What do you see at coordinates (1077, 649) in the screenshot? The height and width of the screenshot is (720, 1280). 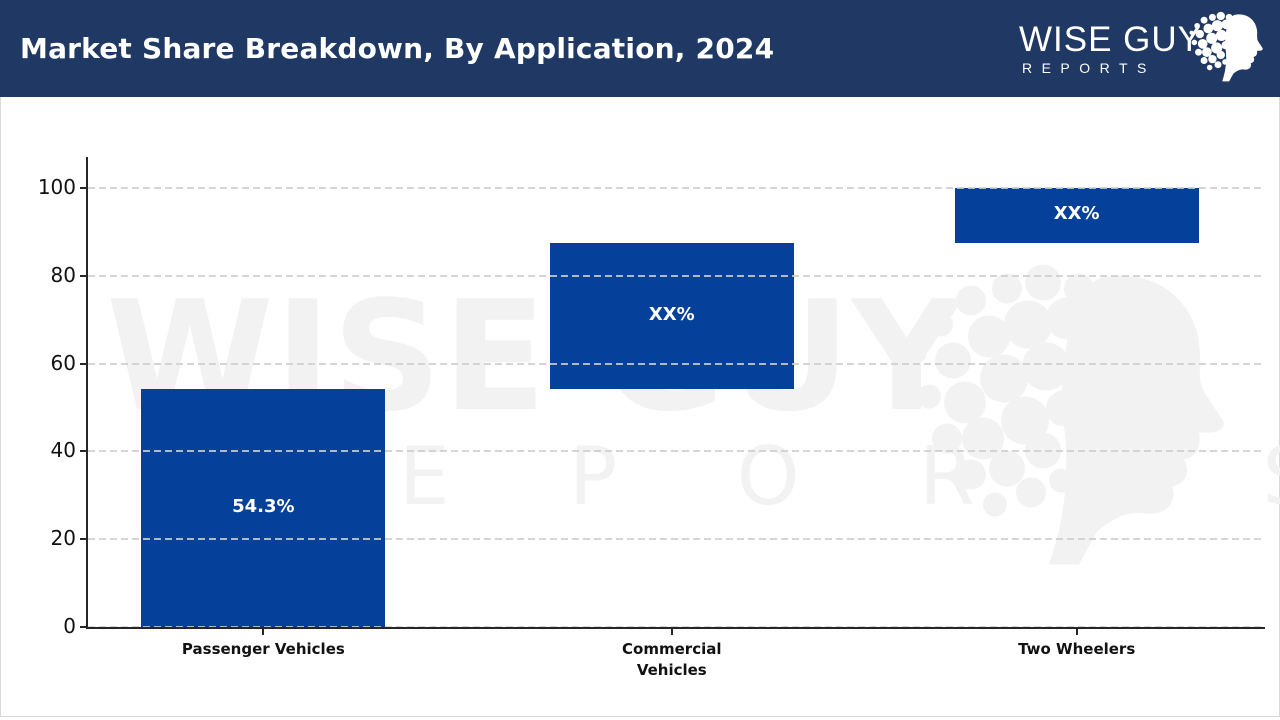 I see `x-axis-category-label: Two Wheelers` at bounding box center [1077, 649].